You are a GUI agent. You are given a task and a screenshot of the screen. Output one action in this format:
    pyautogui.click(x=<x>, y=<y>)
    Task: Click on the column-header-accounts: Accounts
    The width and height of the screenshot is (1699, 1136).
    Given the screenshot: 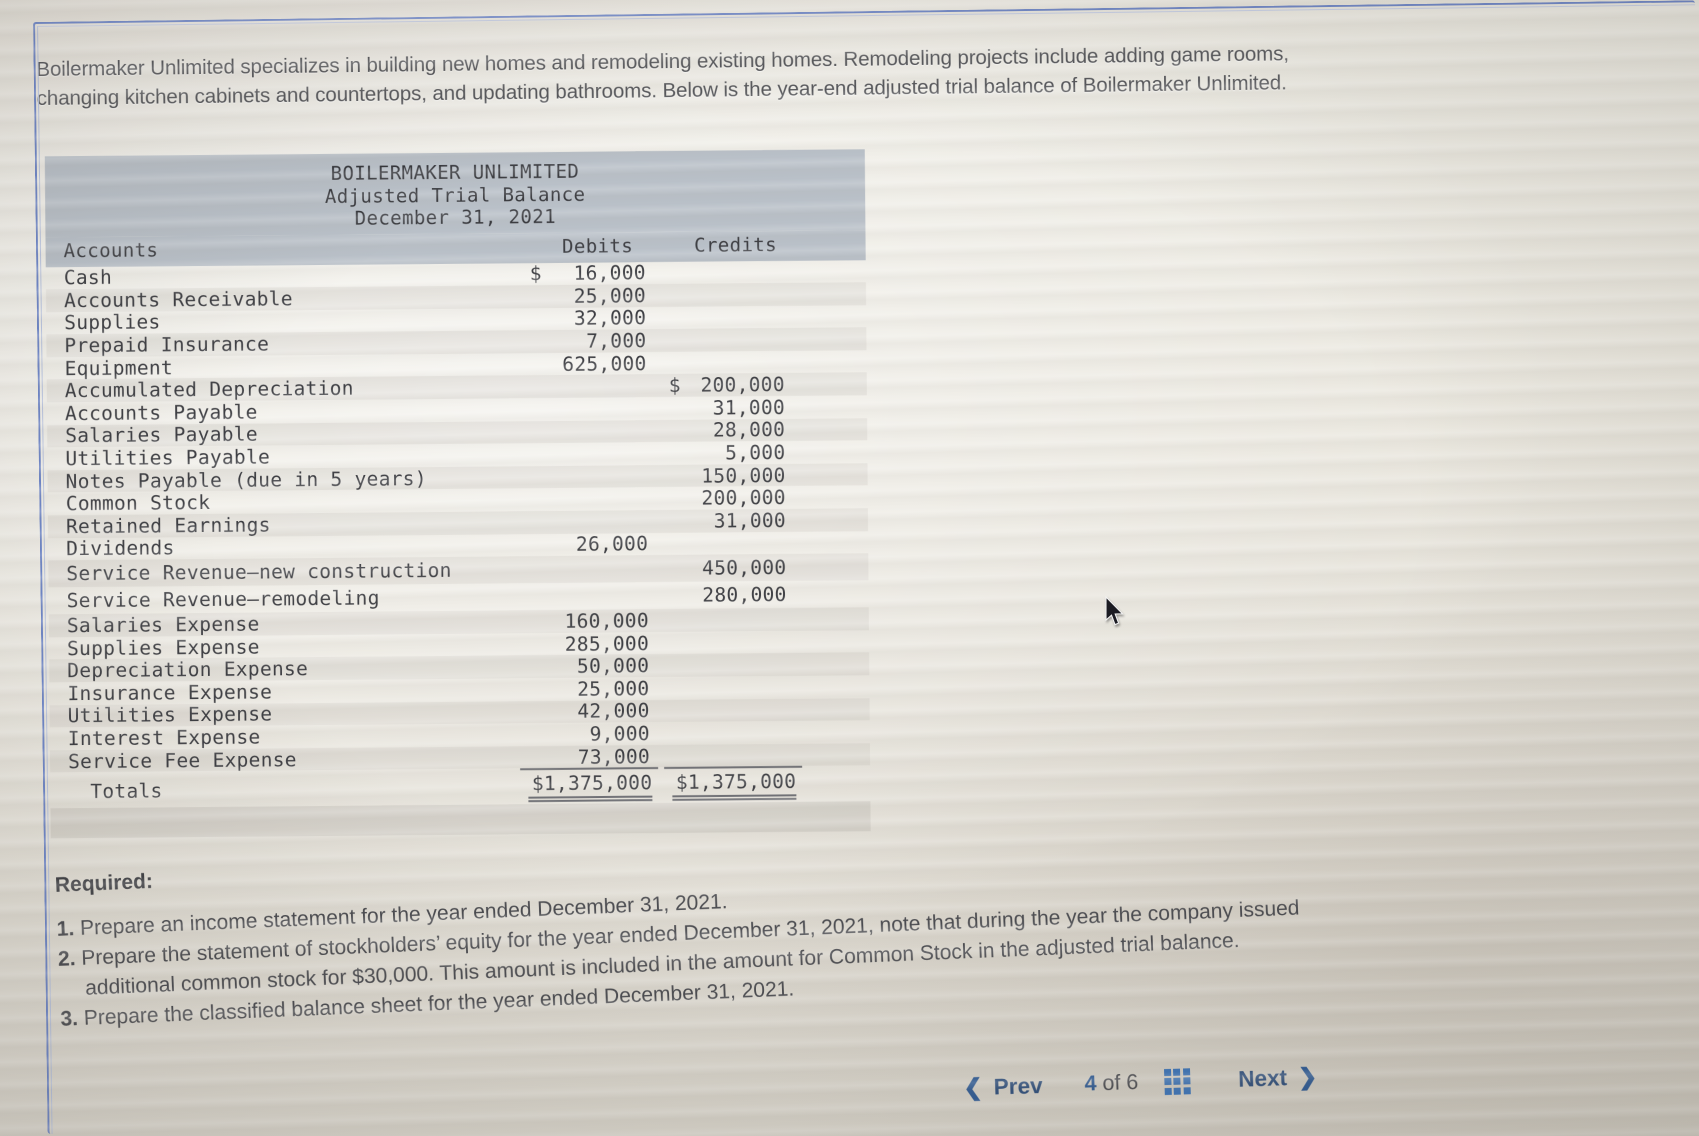 What is the action you would take?
    pyautogui.click(x=111, y=250)
    